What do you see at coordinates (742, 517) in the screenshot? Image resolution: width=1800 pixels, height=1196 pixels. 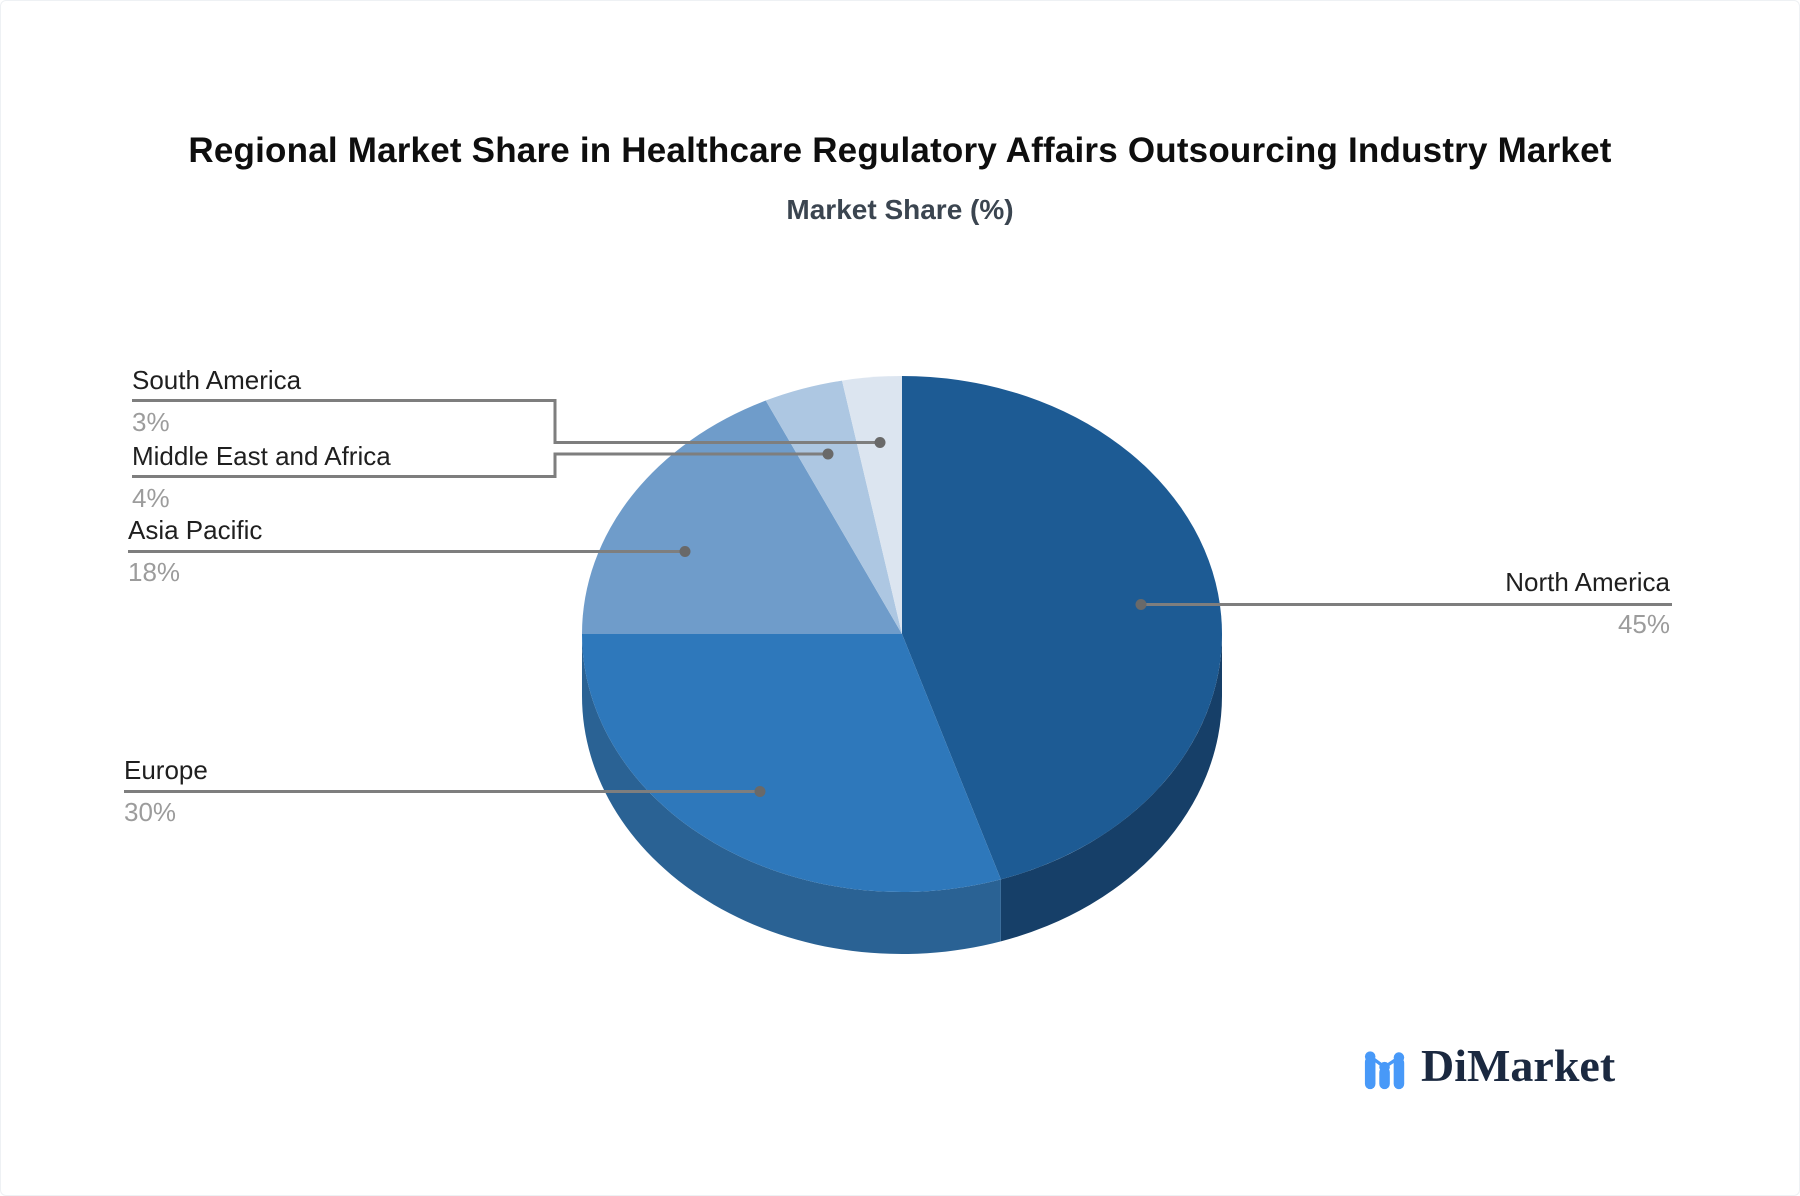 I see `pie-slice-asia-pacific` at bounding box center [742, 517].